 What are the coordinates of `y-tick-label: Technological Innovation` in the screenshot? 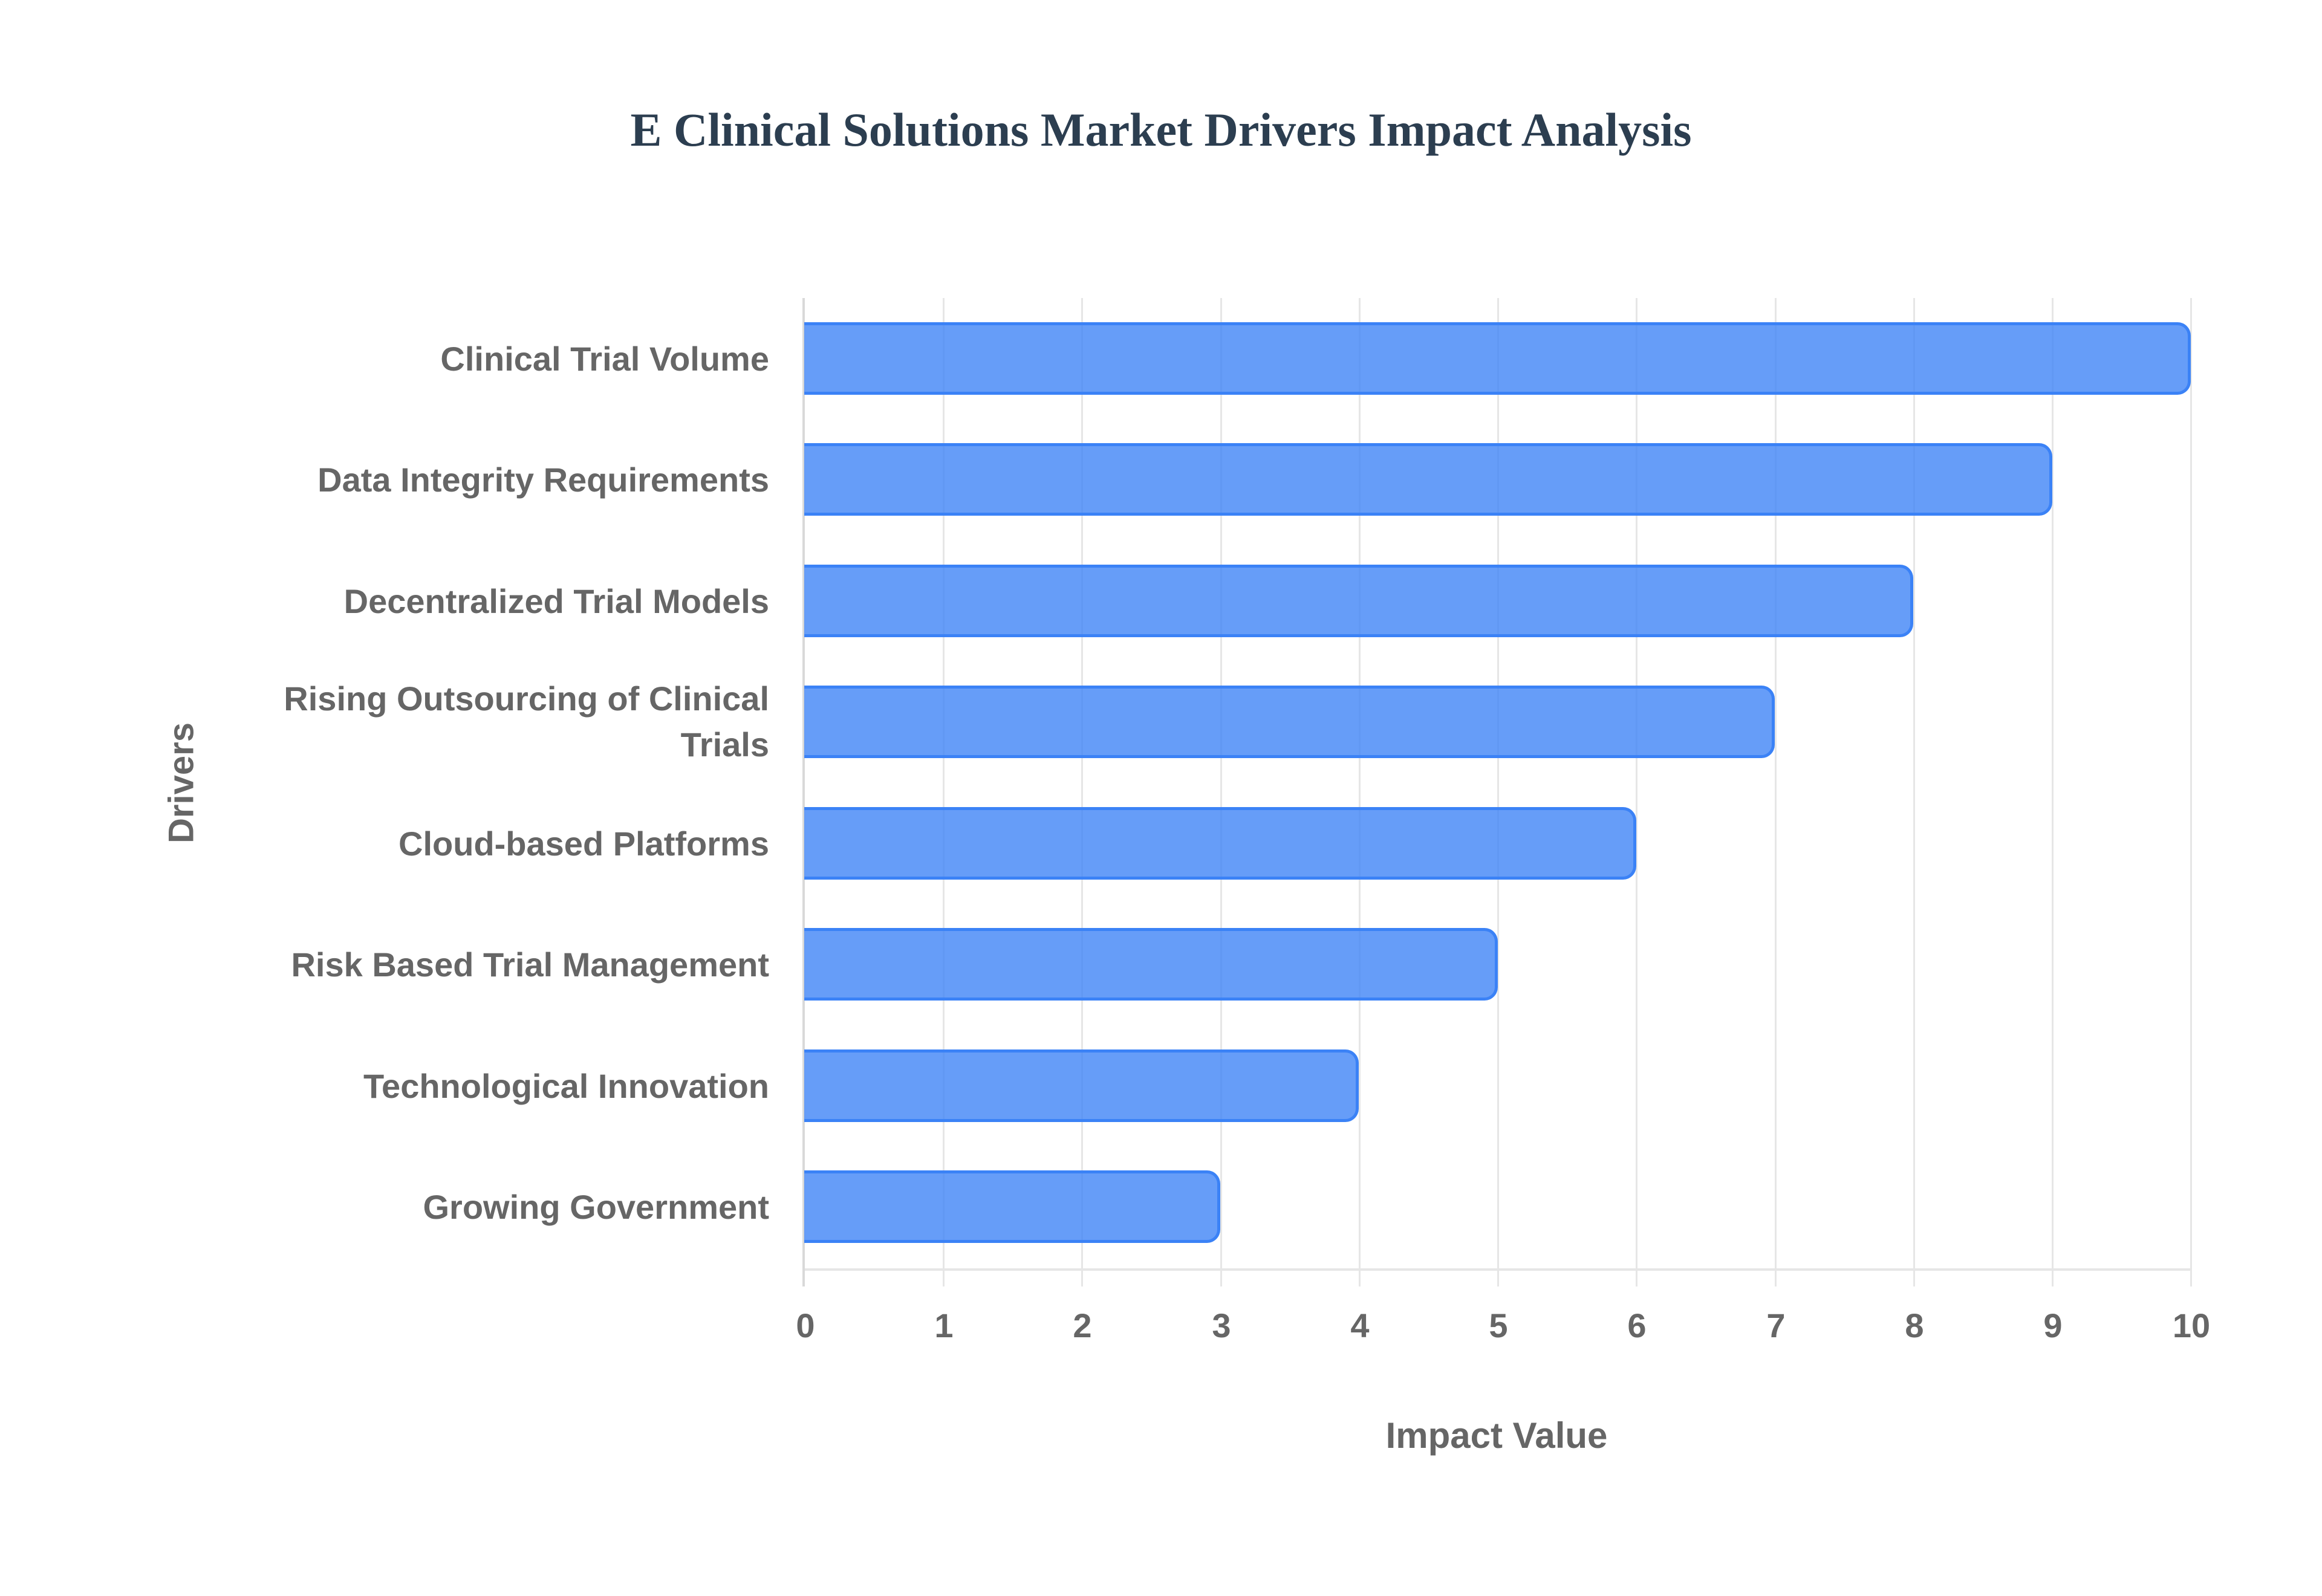 It's located at (566, 1086).